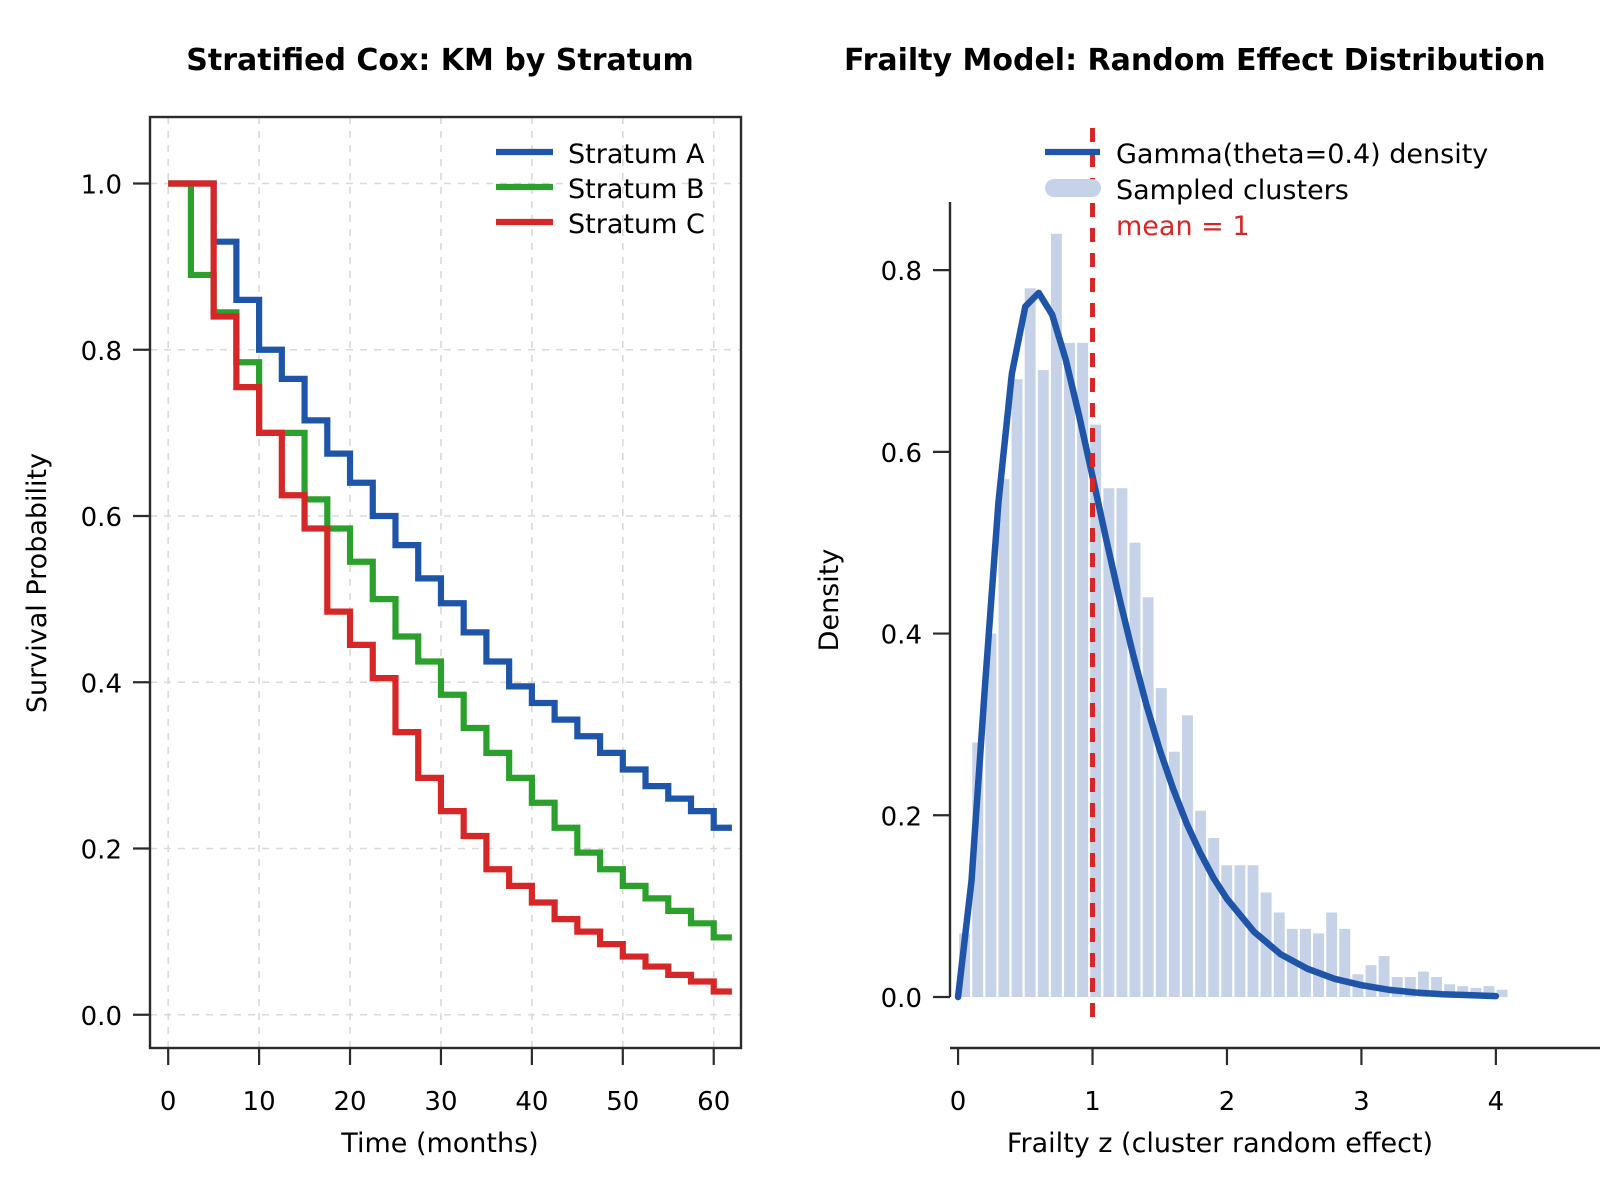 Image resolution: width=1600 pixels, height=1200 pixels. What do you see at coordinates (636, 189) in the screenshot?
I see `legend-label-stratum-b: Stratum B` at bounding box center [636, 189].